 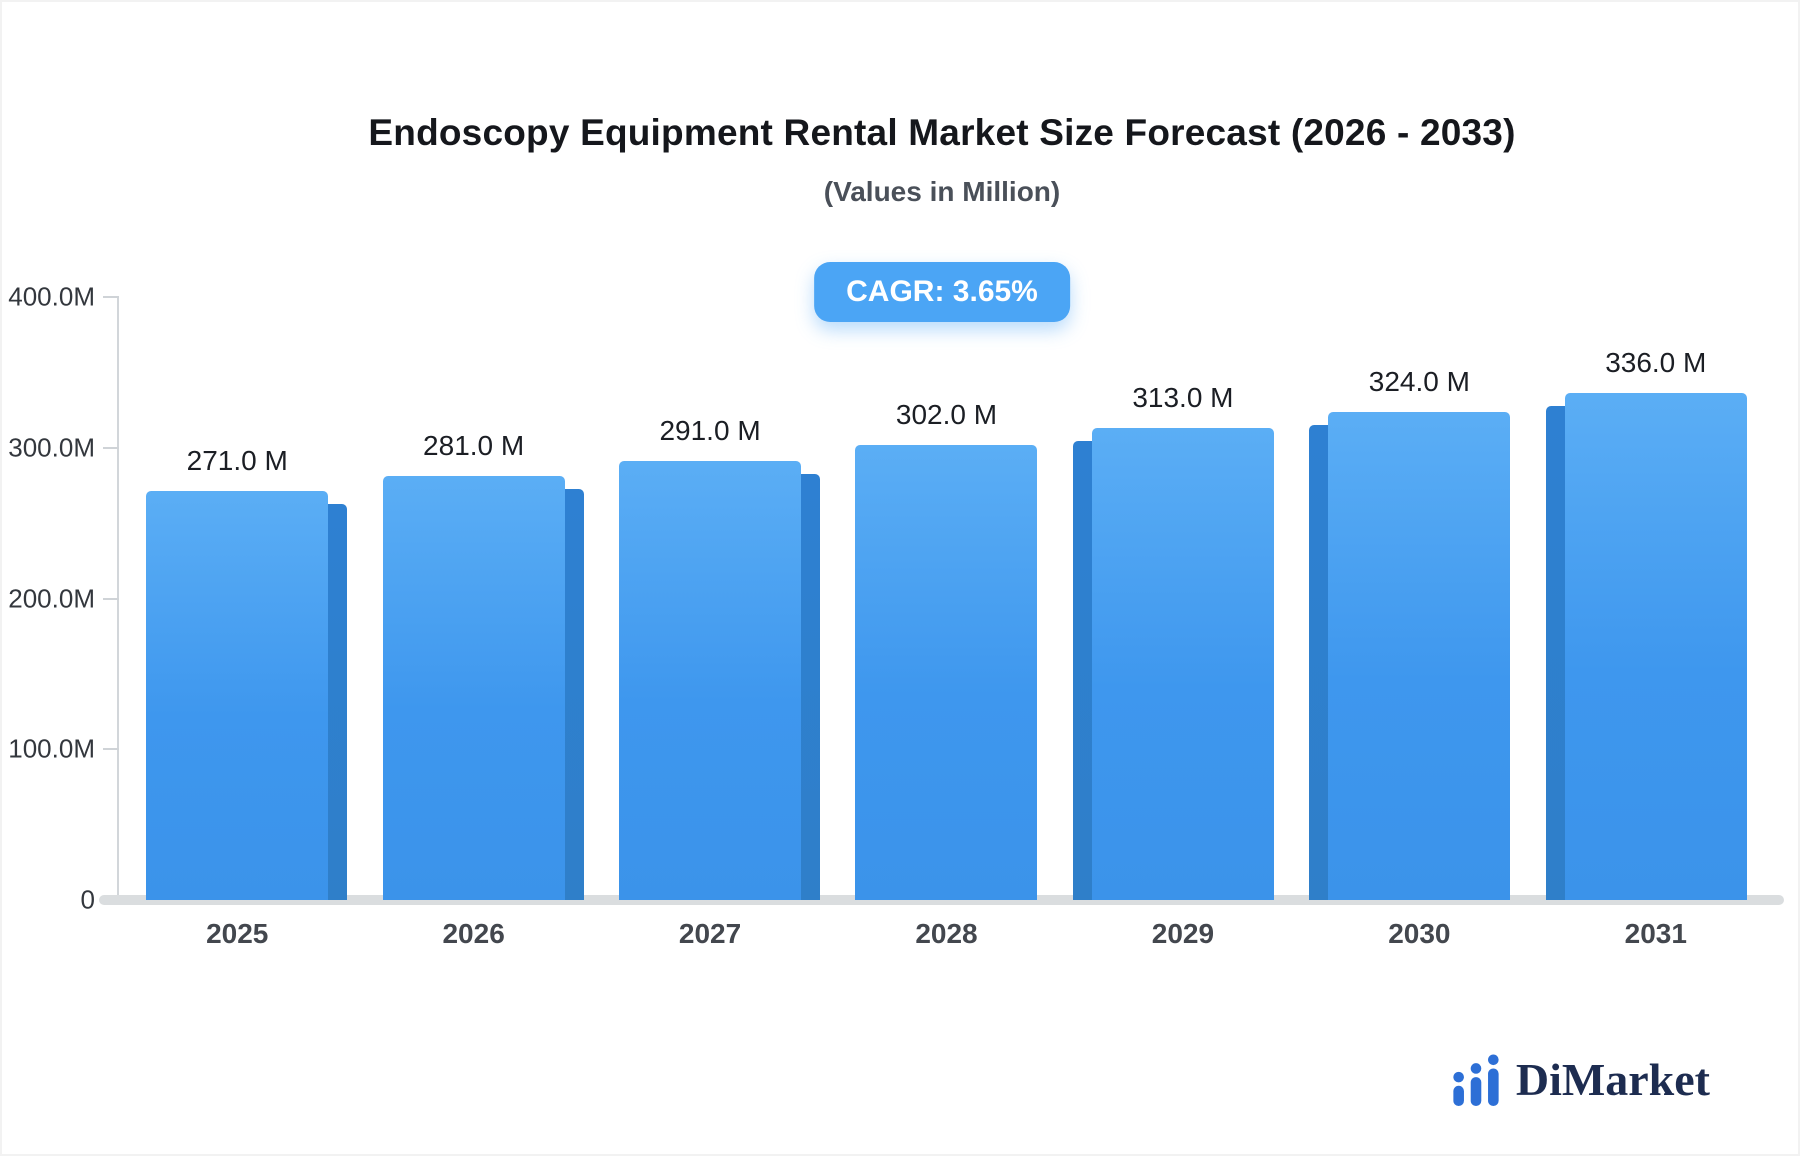 I want to click on bar-2028, so click(x=946, y=672).